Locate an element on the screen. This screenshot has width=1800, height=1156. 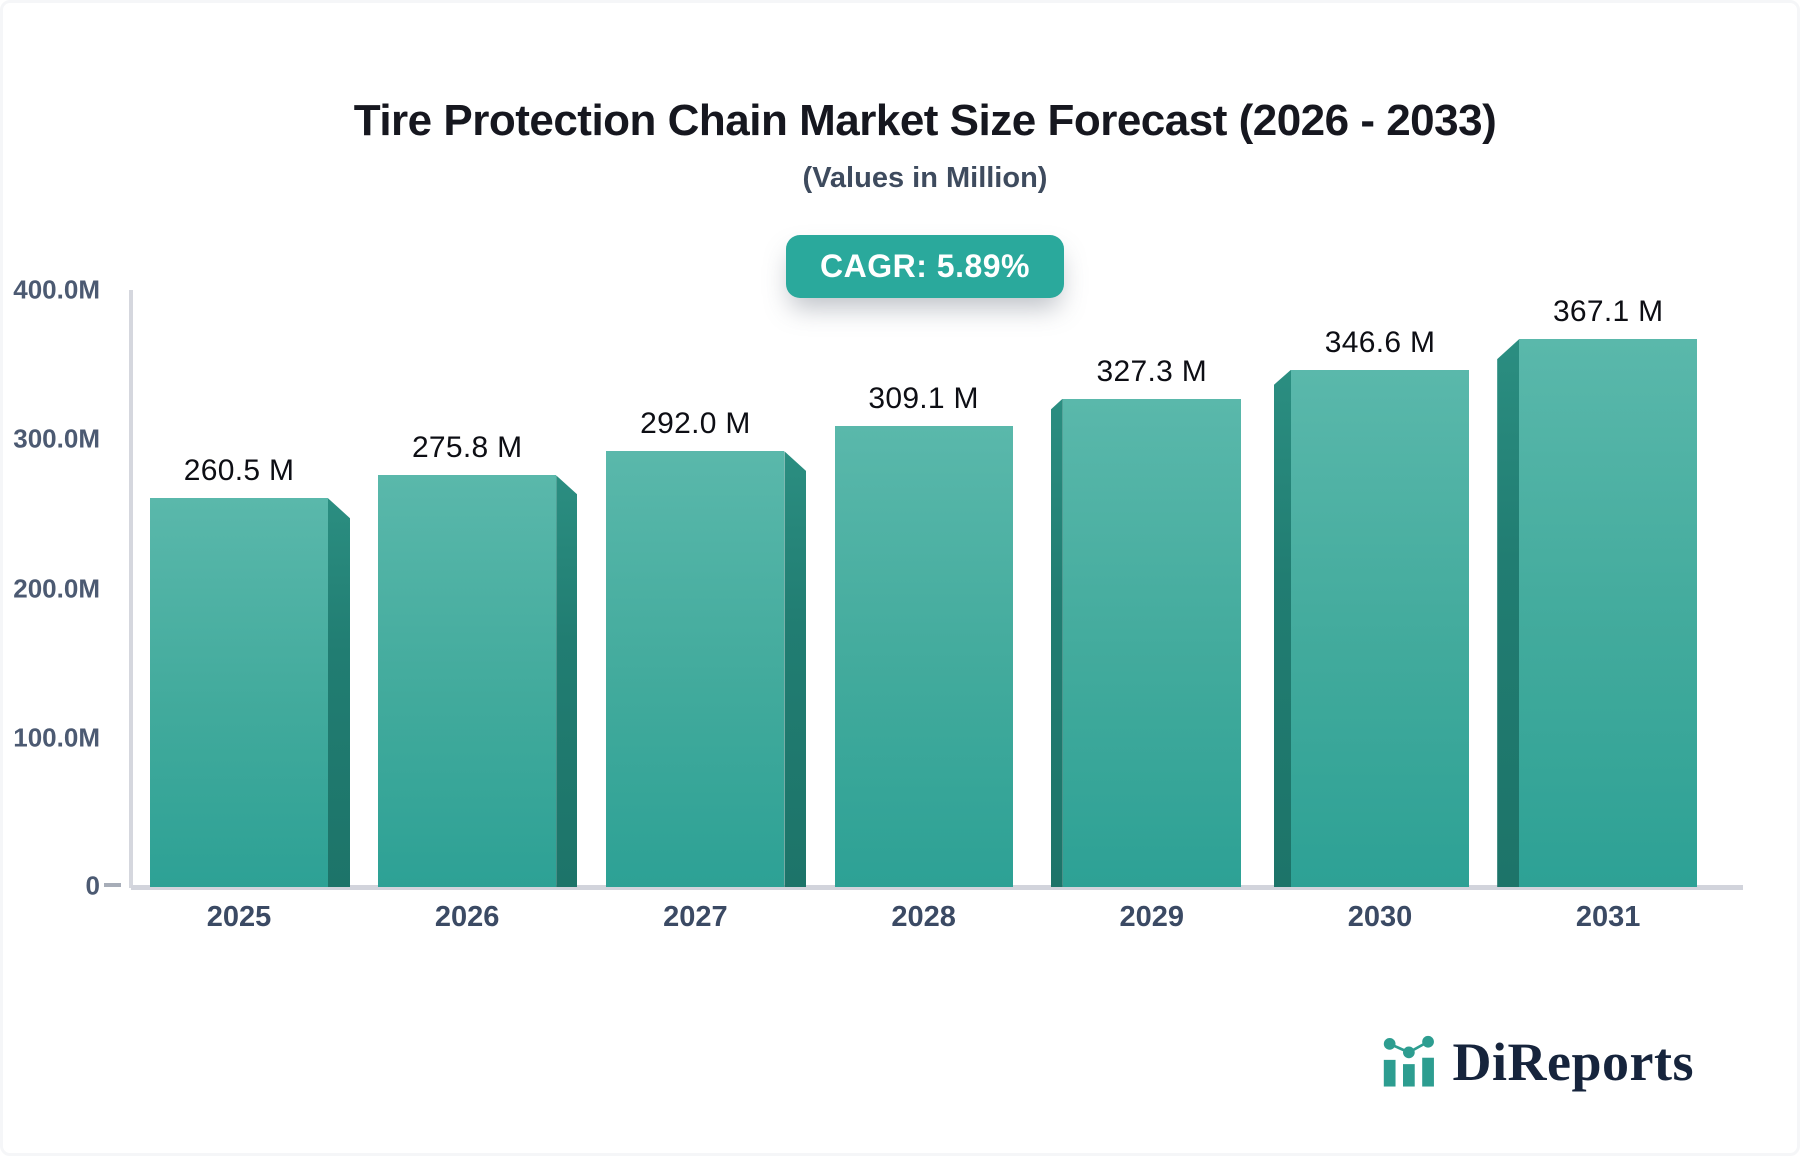
x-axis-line is located at coordinates (937, 887).